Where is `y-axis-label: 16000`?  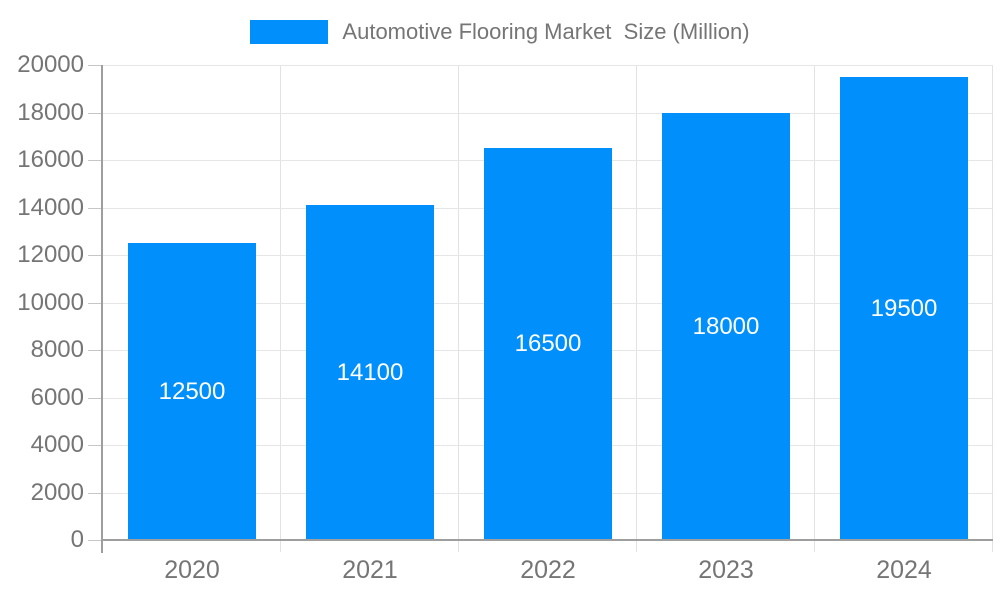 y-axis-label: 16000 is located at coordinates (50, 159).